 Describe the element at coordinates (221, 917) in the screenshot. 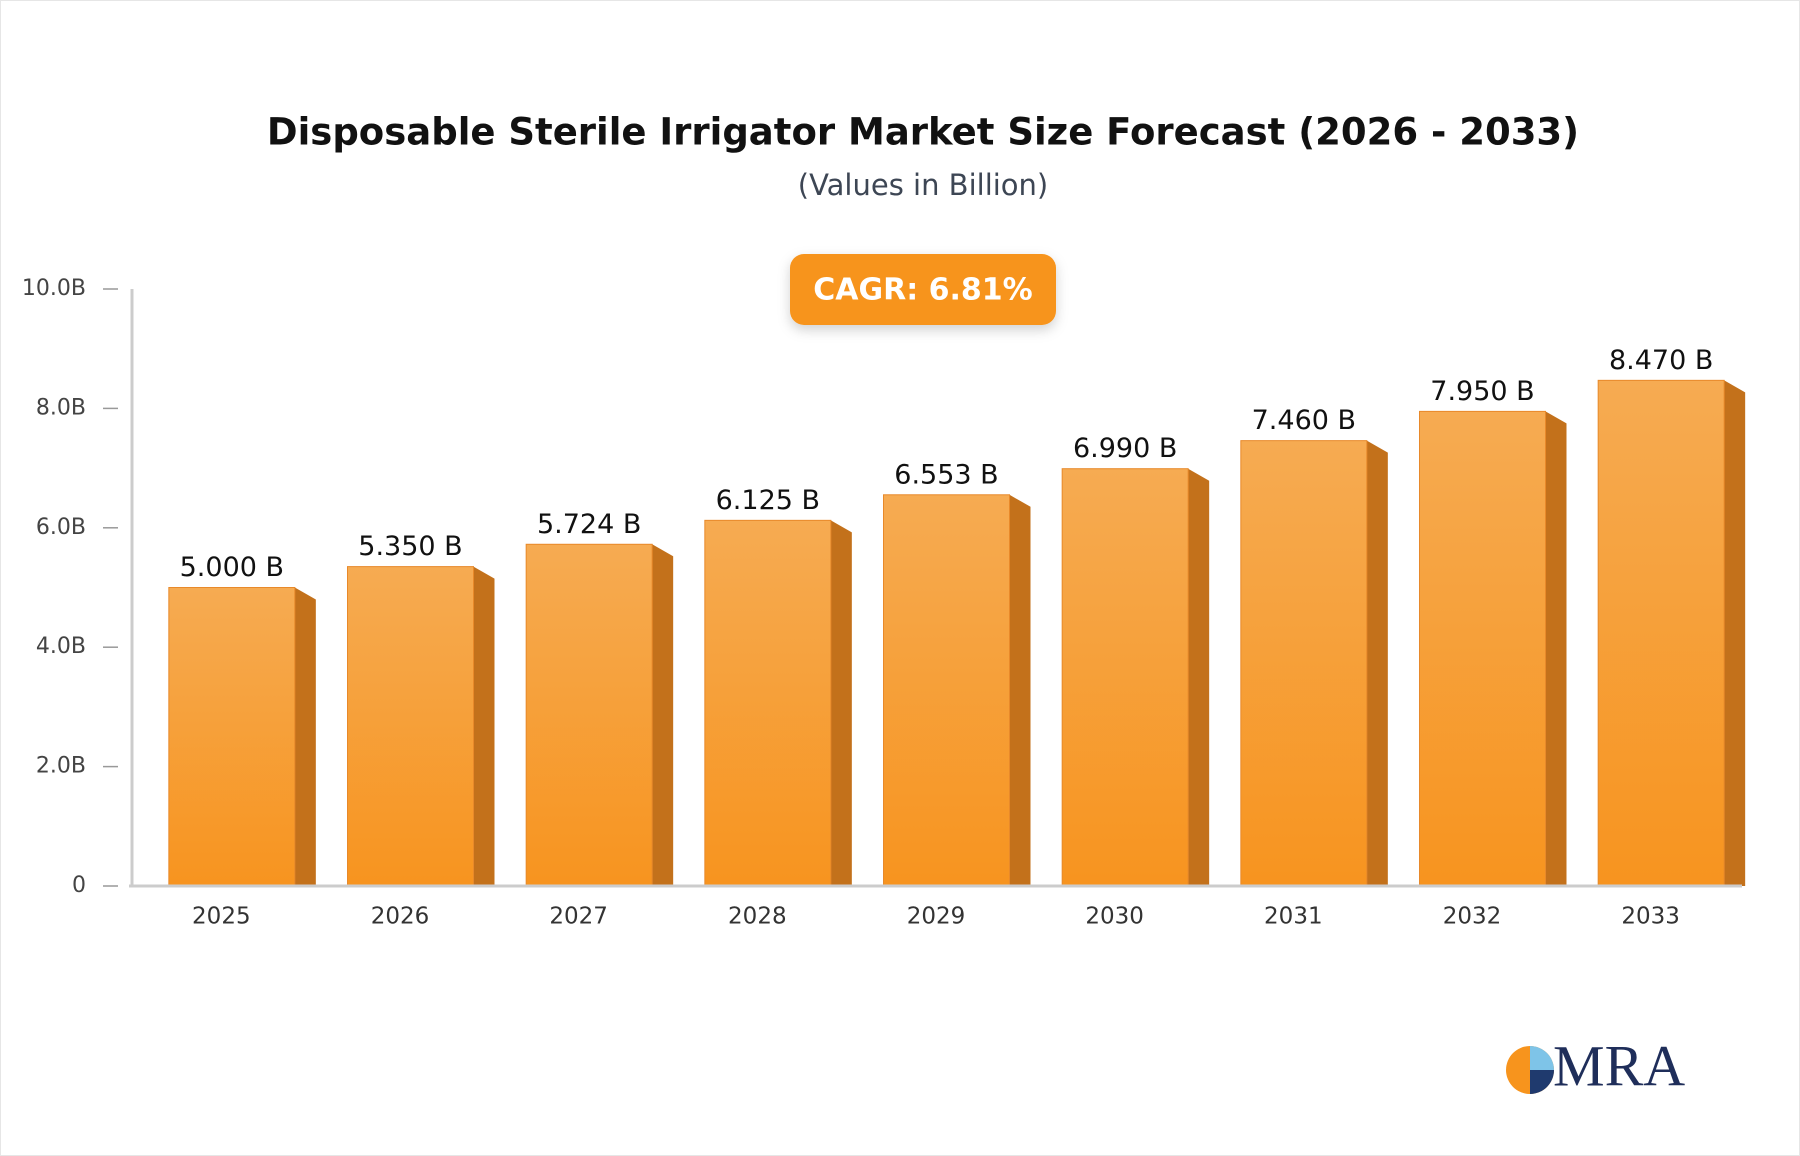

I see `x-tick-label: 2025` at that location.